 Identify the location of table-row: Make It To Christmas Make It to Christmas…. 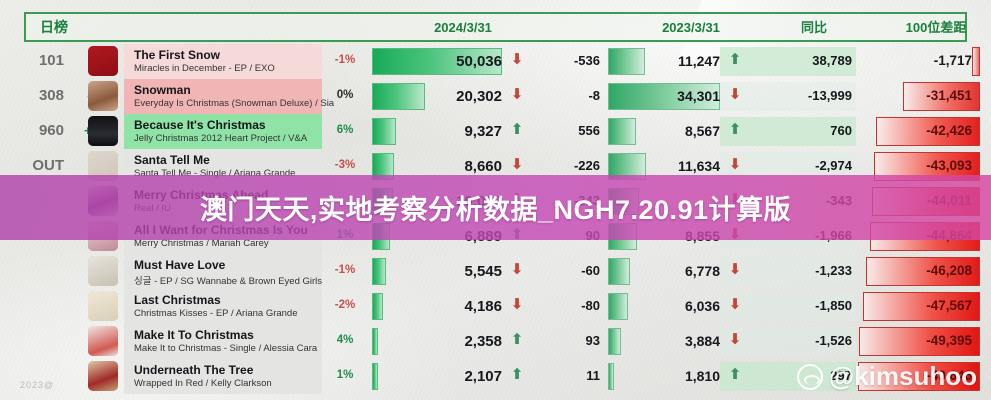
(495, 341).